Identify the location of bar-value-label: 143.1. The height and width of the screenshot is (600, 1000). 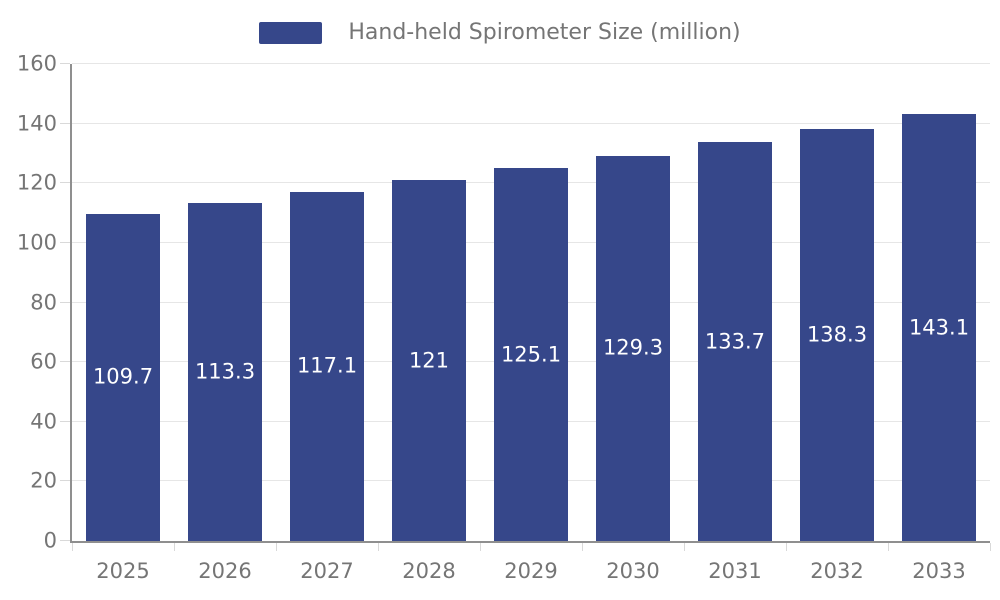
(939, 327).